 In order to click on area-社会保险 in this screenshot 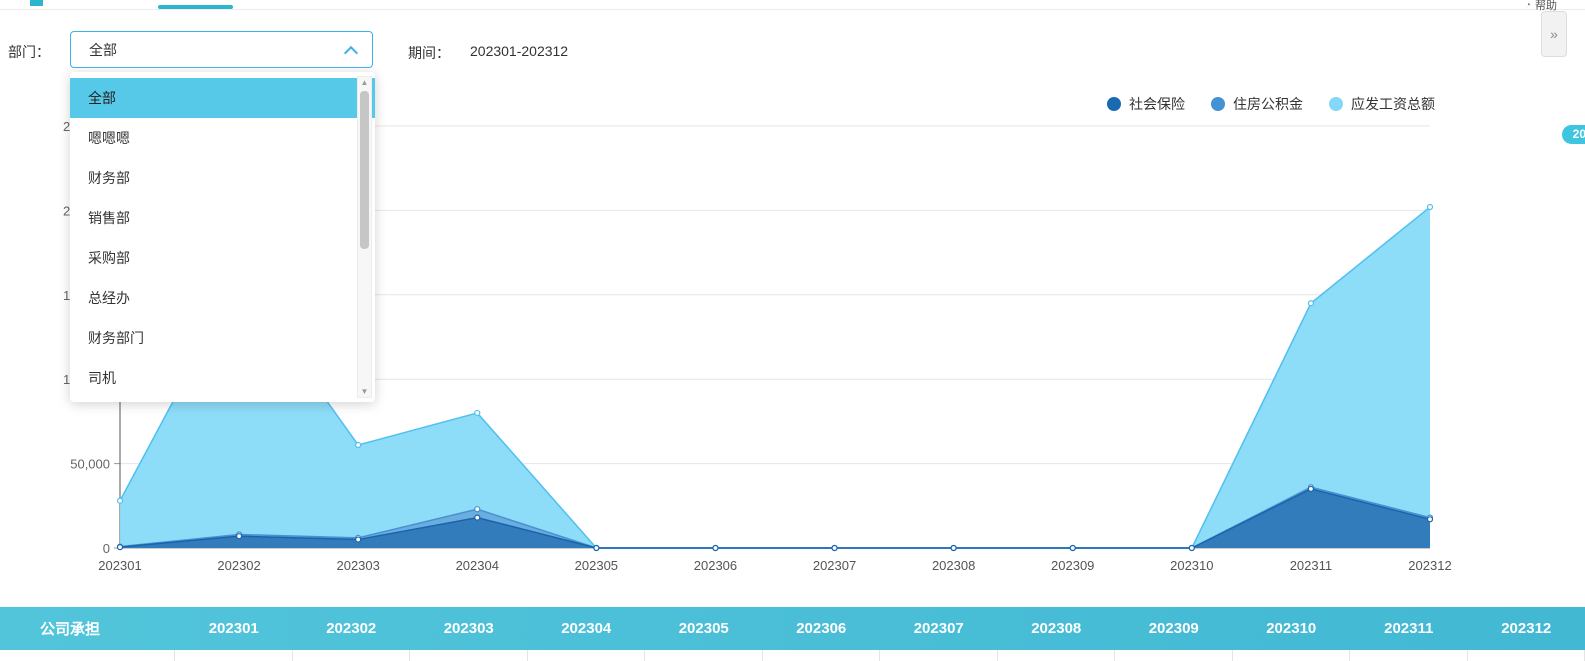, I will do `click(775, 518)`.